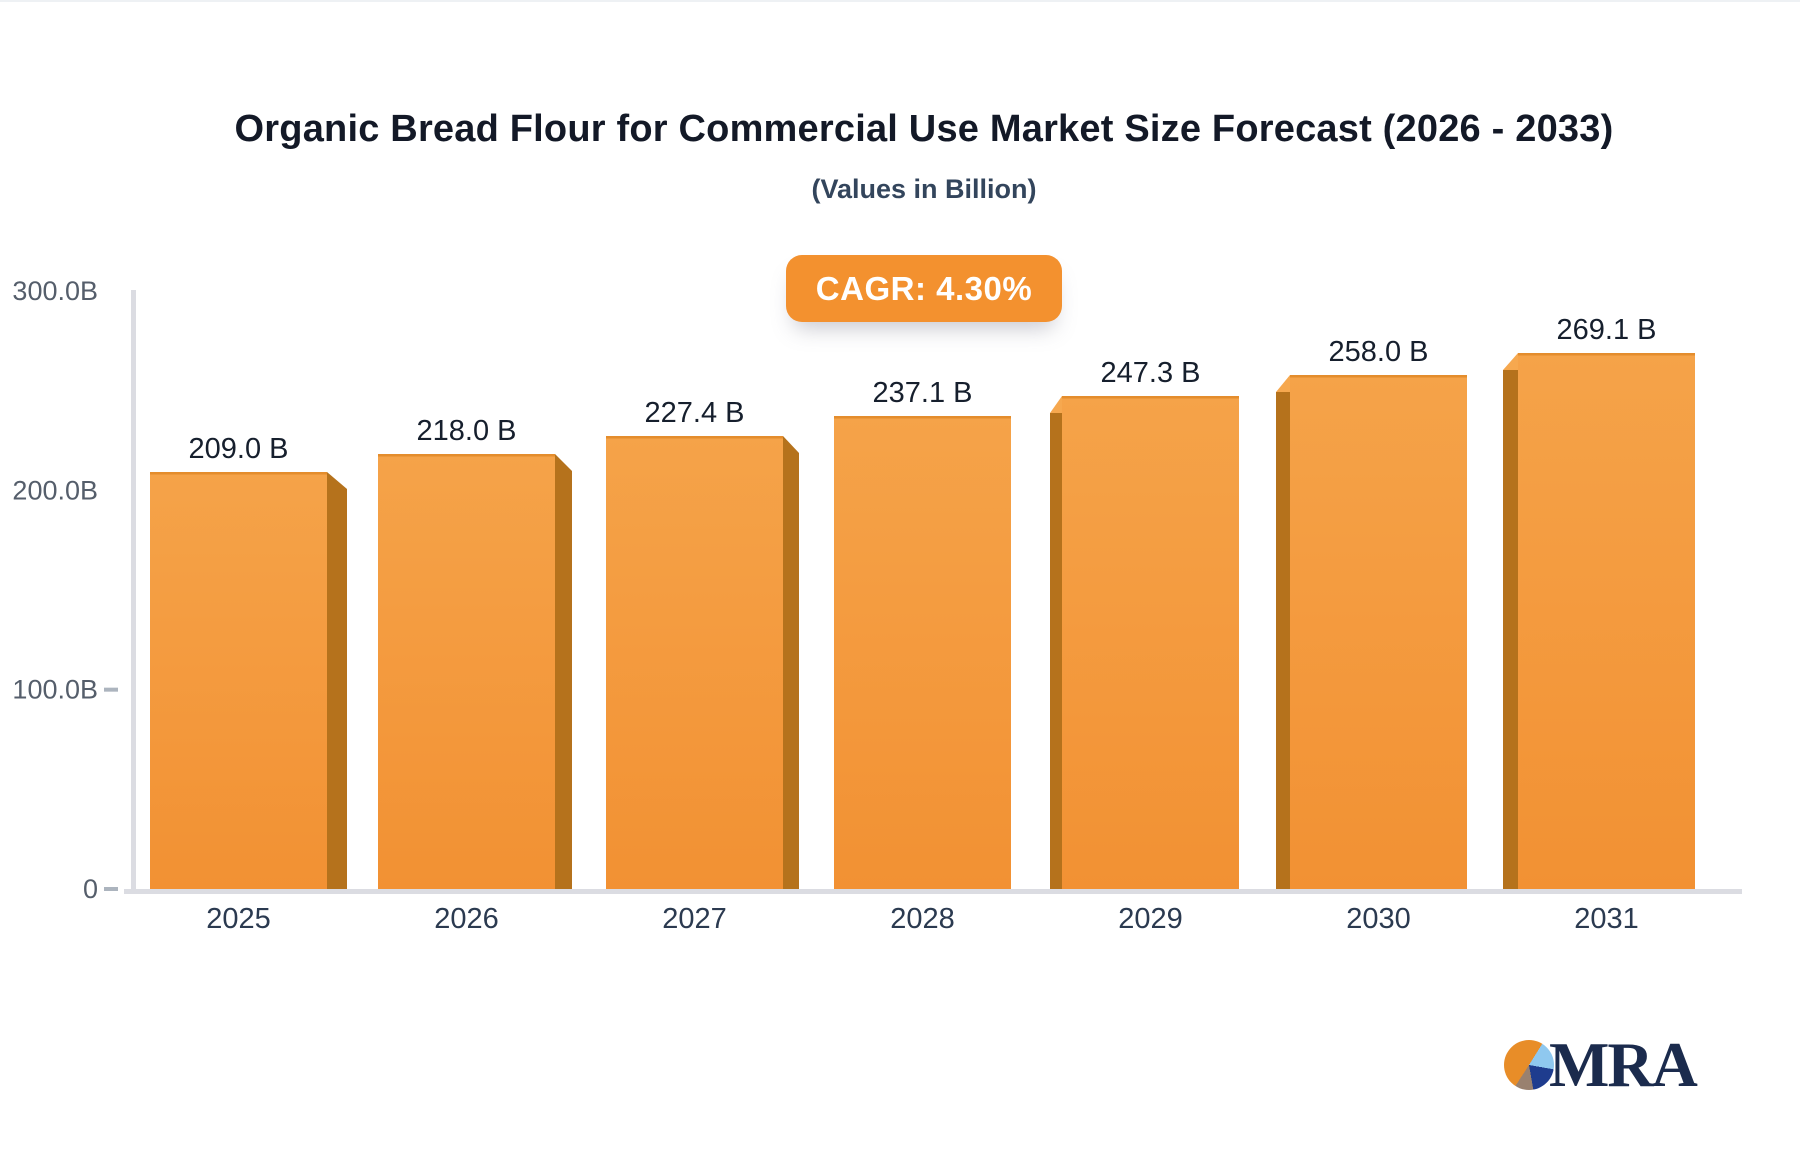 The image size is (1800, 1158). What do you see at coordinates (924, 189) in the screenshot?
I see `chart-subtitle: (Values in Billion)` at bounding box center [924, 189].